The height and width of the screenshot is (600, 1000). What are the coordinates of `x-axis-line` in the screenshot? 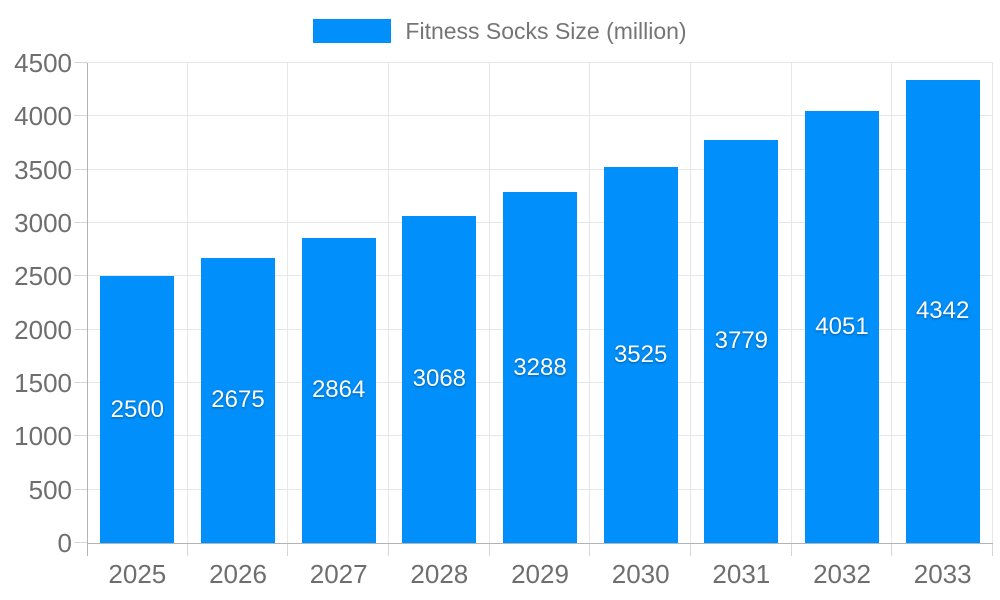 It's located at (540, 543).